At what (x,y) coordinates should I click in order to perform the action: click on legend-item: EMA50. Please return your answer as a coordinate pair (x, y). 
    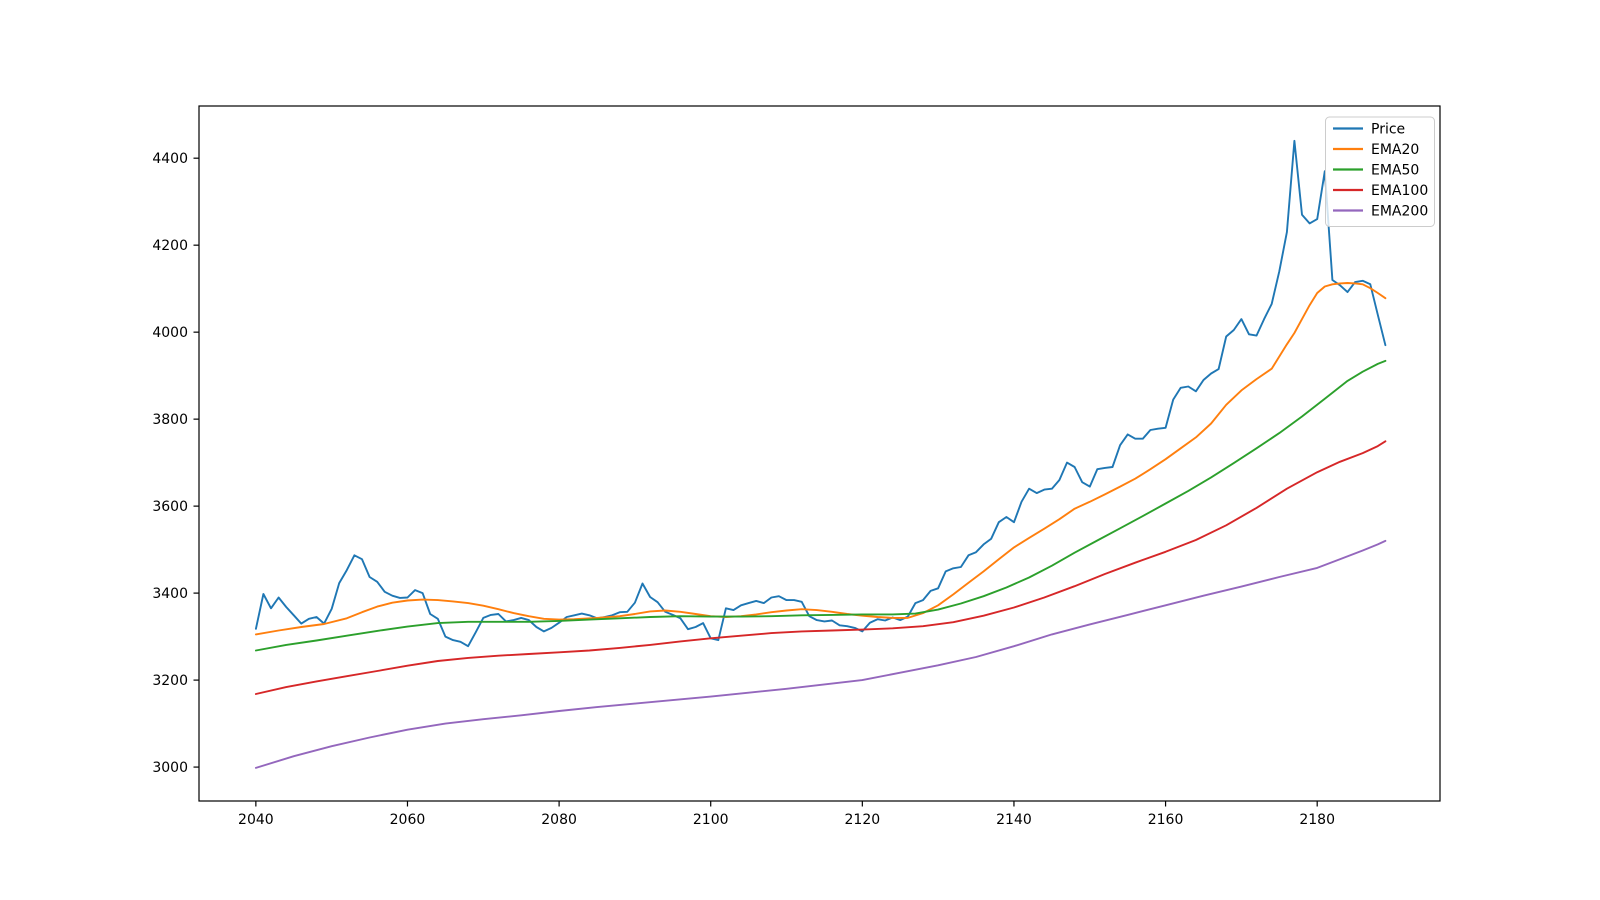
    Looking at the image, I should click on (1376, 171).